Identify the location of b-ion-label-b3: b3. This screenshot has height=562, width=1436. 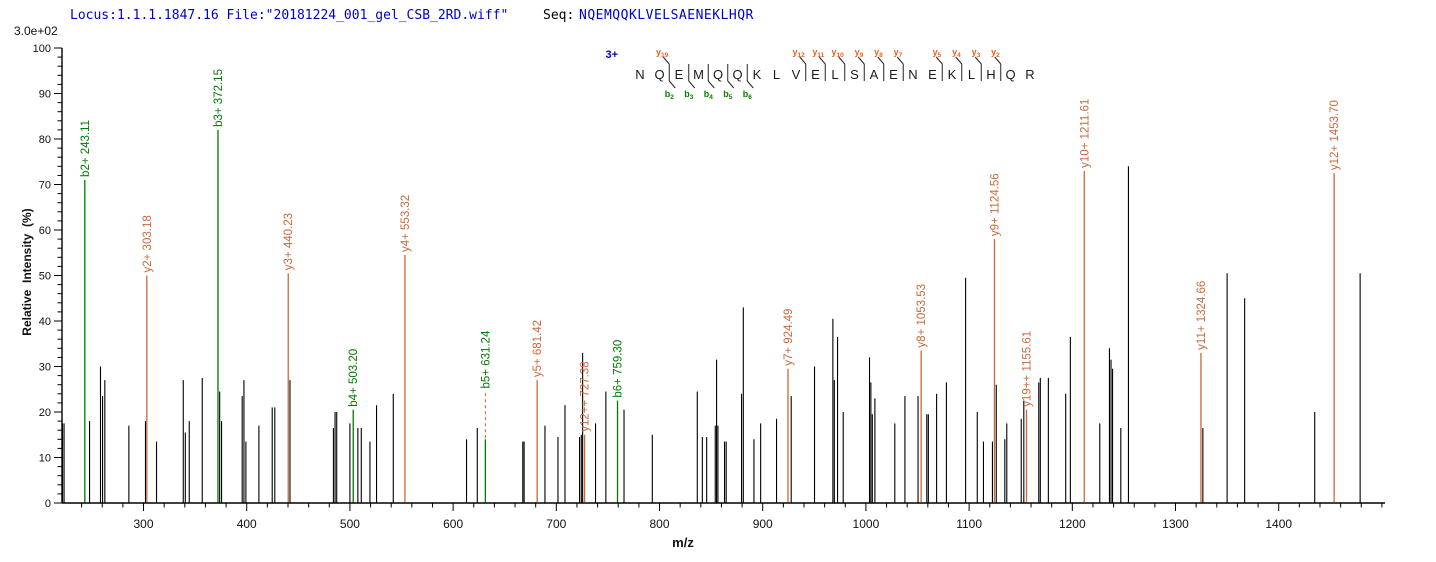
(689, 94).